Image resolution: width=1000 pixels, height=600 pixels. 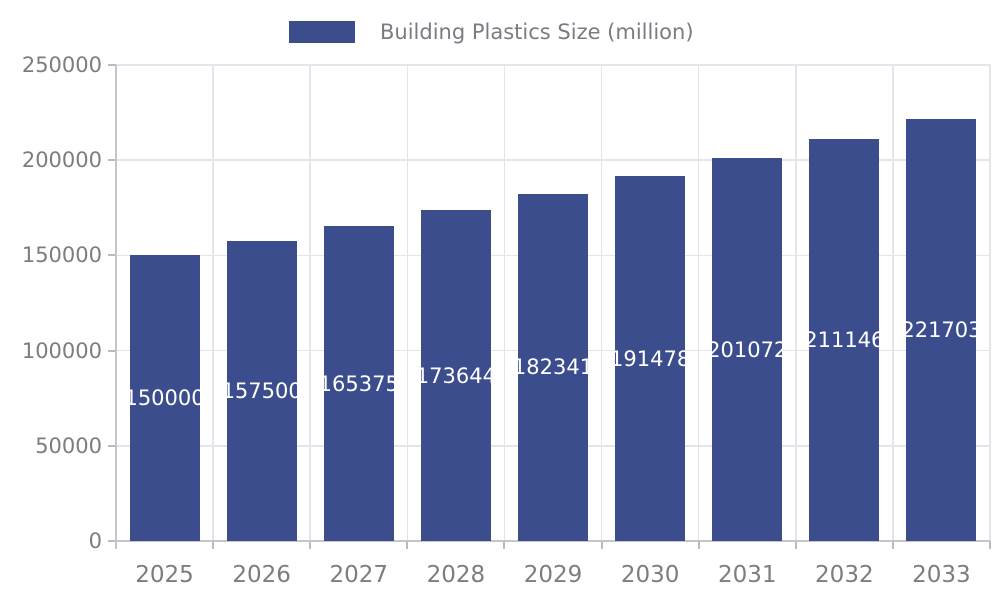 I want to click on y-axis-label: 50000, so click(x=68, y=445).